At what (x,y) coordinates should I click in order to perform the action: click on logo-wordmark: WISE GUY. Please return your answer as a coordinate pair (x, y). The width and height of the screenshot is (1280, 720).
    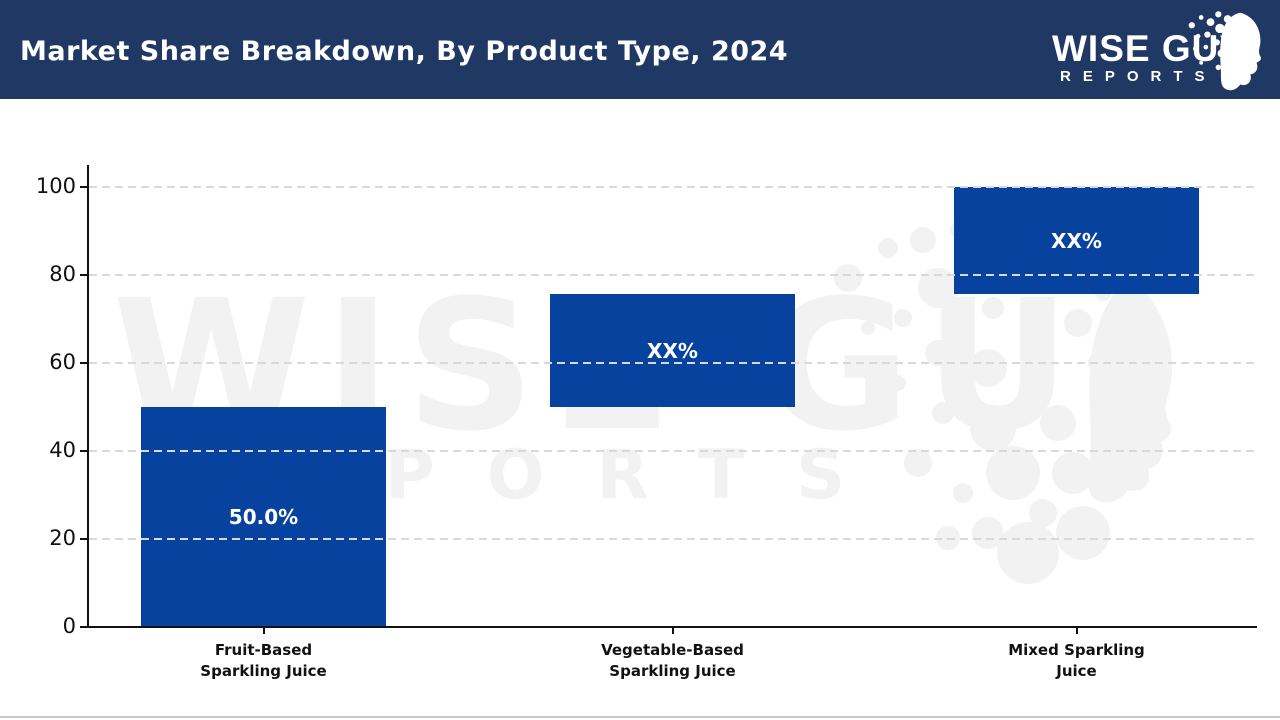
    Looking at the image, I should click on (1149, 48).